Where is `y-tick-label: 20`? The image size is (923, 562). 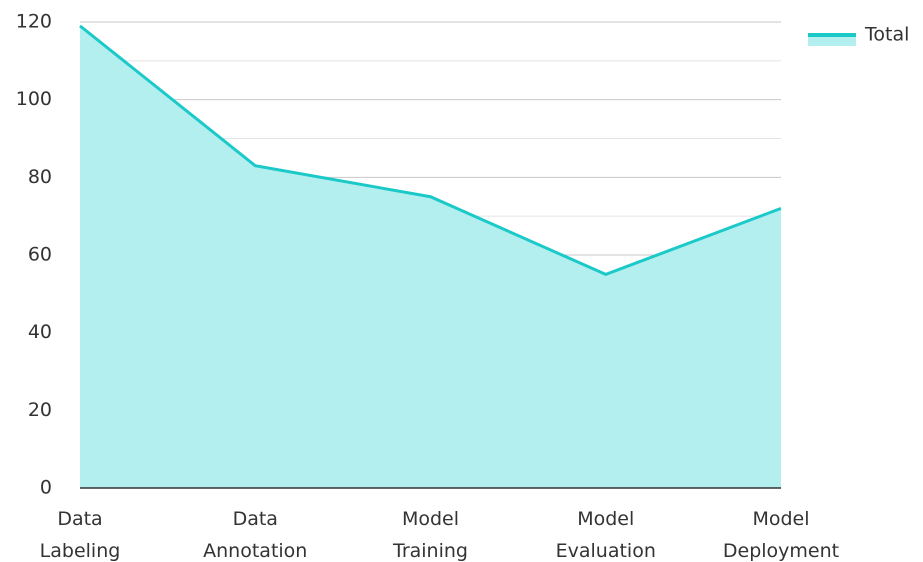
y-tick-label: 20 is located at coordinates (40, 410).